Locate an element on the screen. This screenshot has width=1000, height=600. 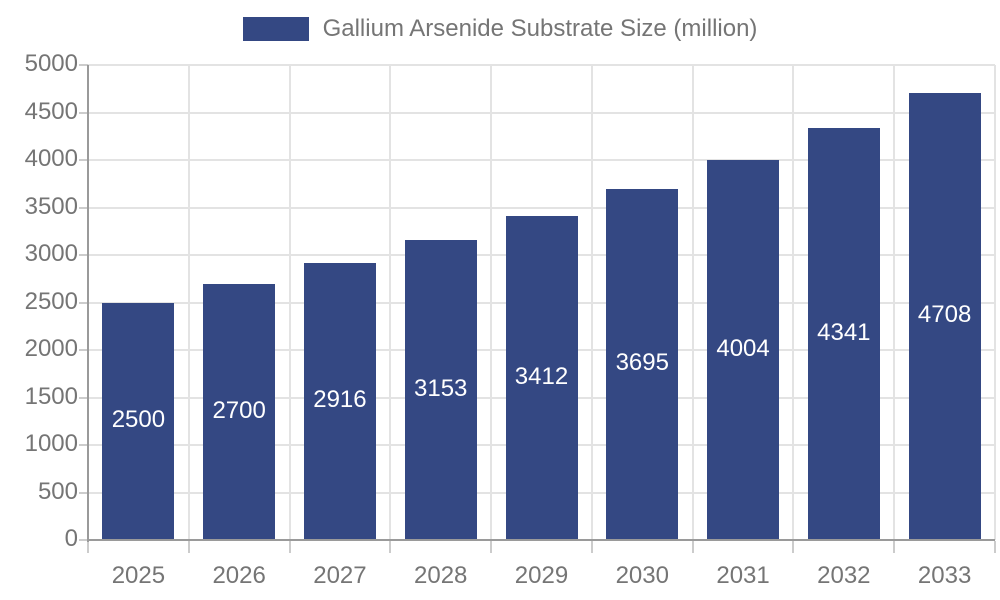
bar-value-label: 3153 is located at coordinates (441, 389).